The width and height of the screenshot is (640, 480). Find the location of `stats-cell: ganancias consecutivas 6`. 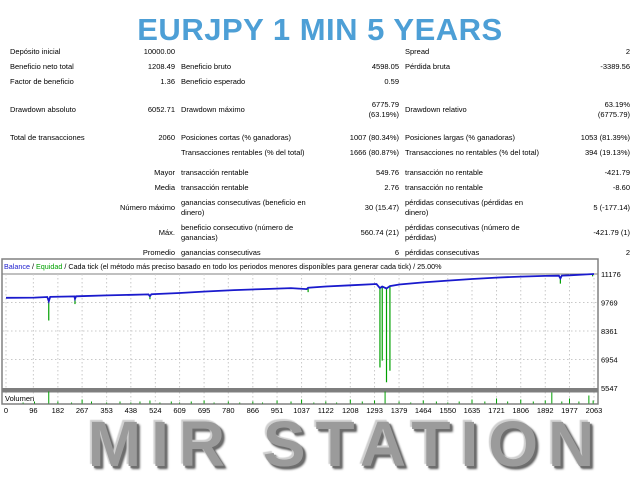

stats-cell: ganancias consecutivas 6 is located at coordinates (290, 253).